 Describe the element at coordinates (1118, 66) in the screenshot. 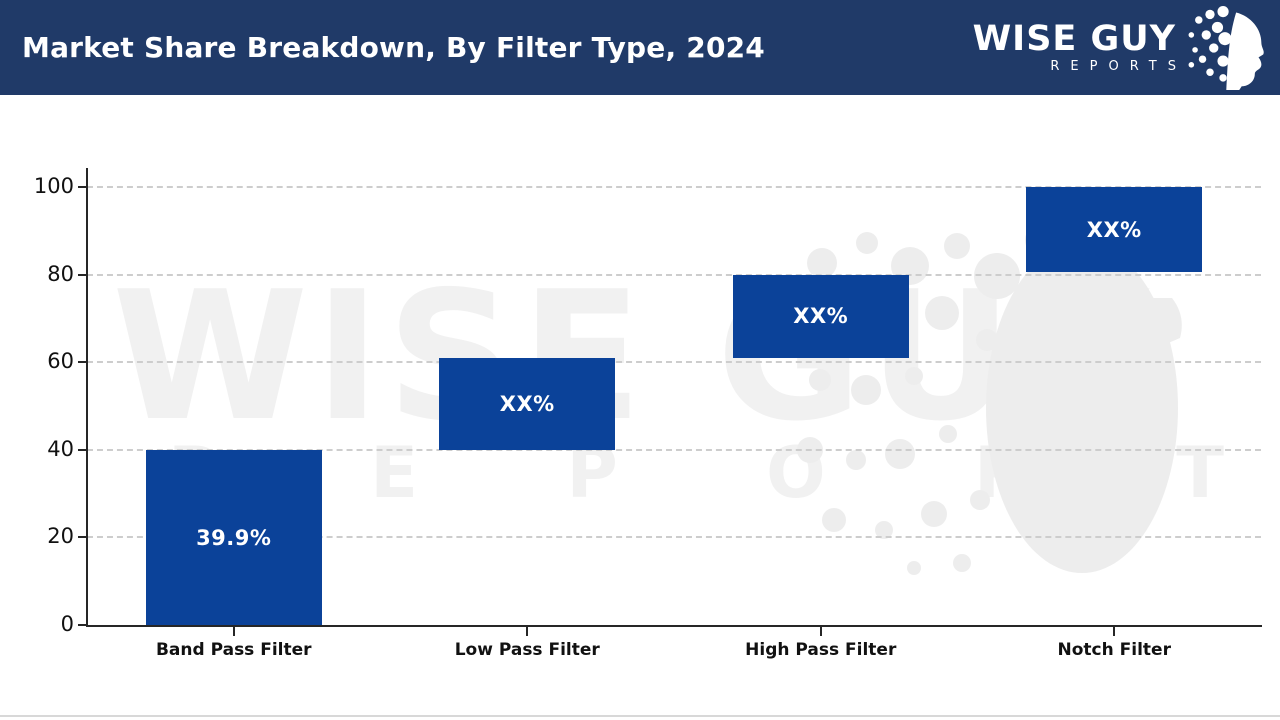

I see `logo-reports-text: REPORTS` at that location.